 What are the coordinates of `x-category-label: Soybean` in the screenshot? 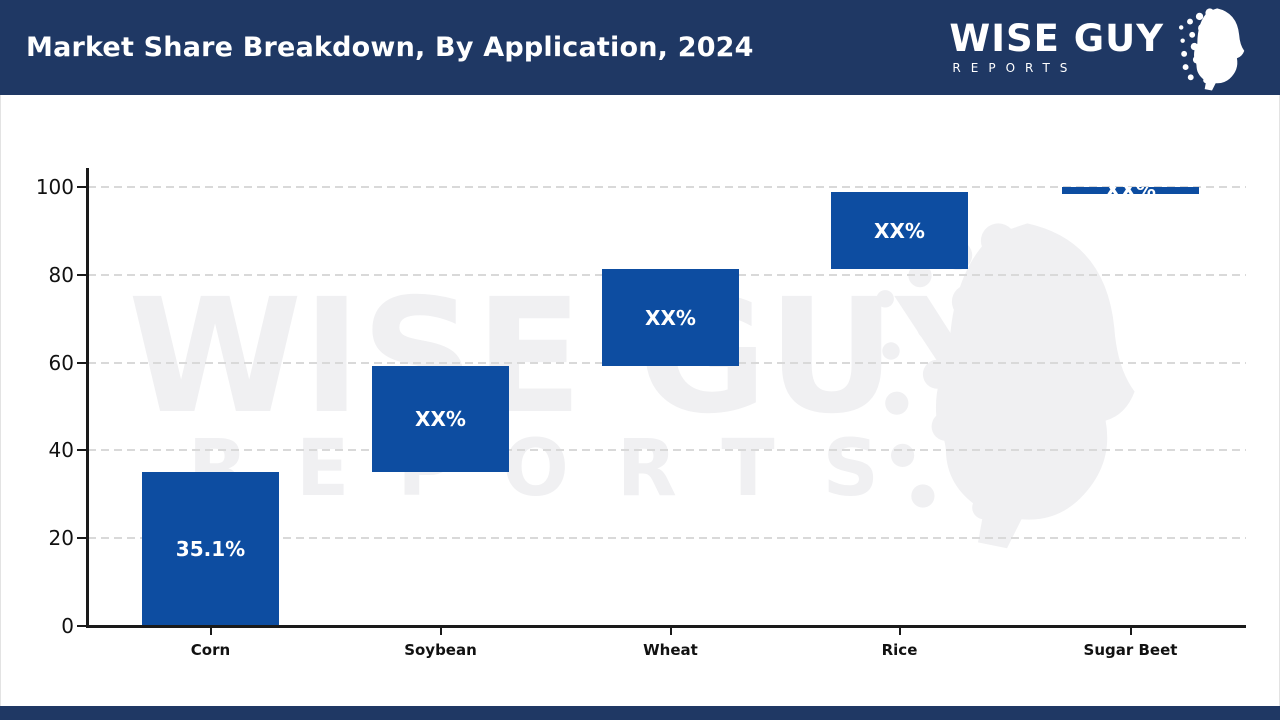 It's located at (440, 650).